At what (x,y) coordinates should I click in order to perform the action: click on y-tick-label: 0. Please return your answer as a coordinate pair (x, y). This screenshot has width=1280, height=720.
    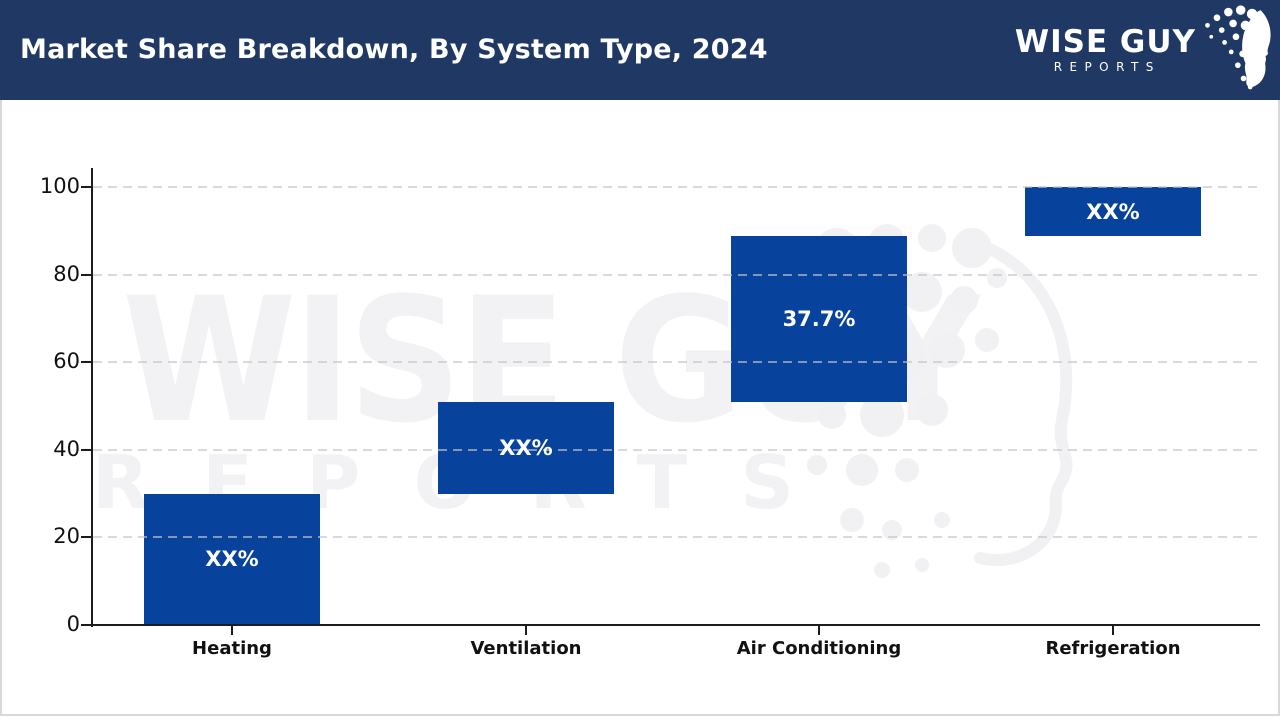
    Looking at the image, I should click on (73, 624).